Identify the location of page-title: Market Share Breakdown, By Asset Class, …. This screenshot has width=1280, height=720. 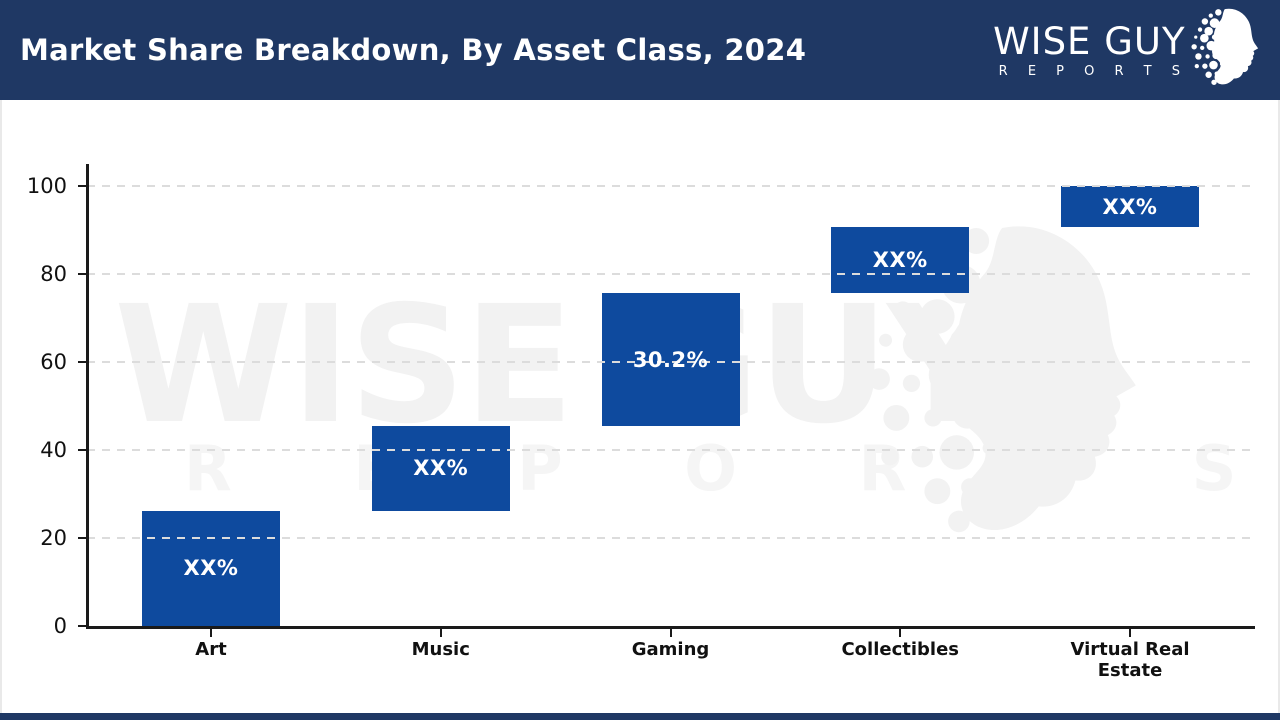
(413, 50).